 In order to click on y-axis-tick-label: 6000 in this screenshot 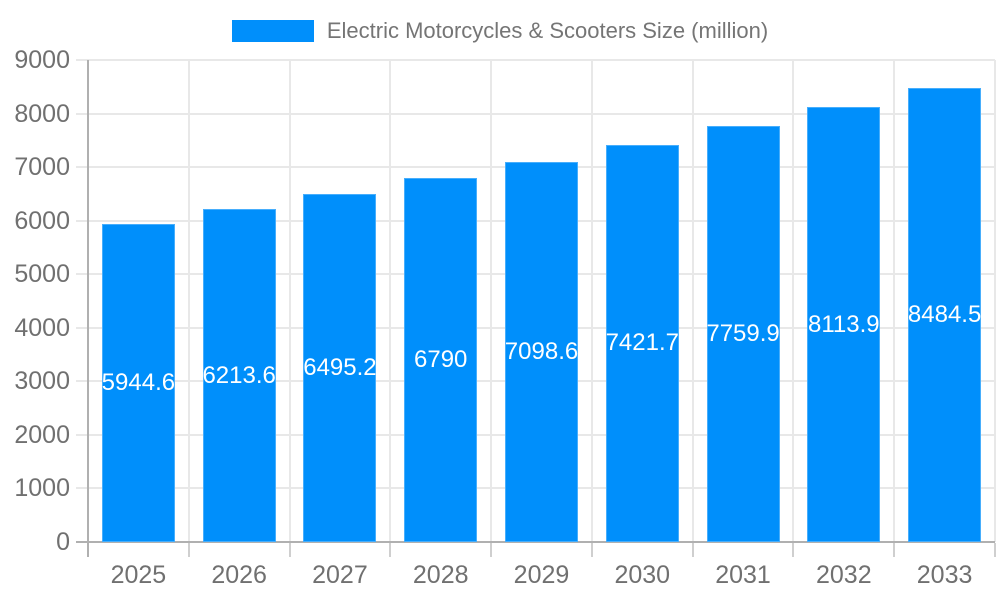, I will do `click(42, 220)`.